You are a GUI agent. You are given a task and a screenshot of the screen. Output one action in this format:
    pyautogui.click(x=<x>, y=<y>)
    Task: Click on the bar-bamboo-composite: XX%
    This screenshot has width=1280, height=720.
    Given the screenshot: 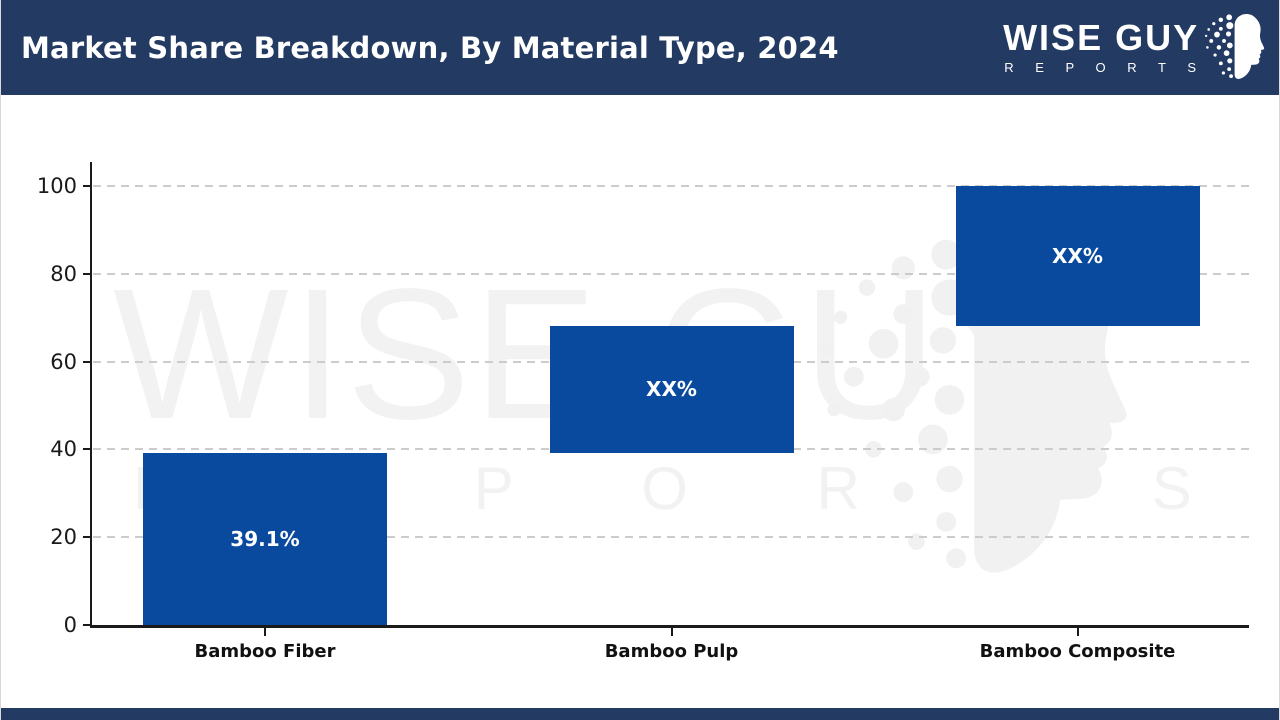 What is the action you would take?
    pyautogui.click(x=1077, y=256)
    